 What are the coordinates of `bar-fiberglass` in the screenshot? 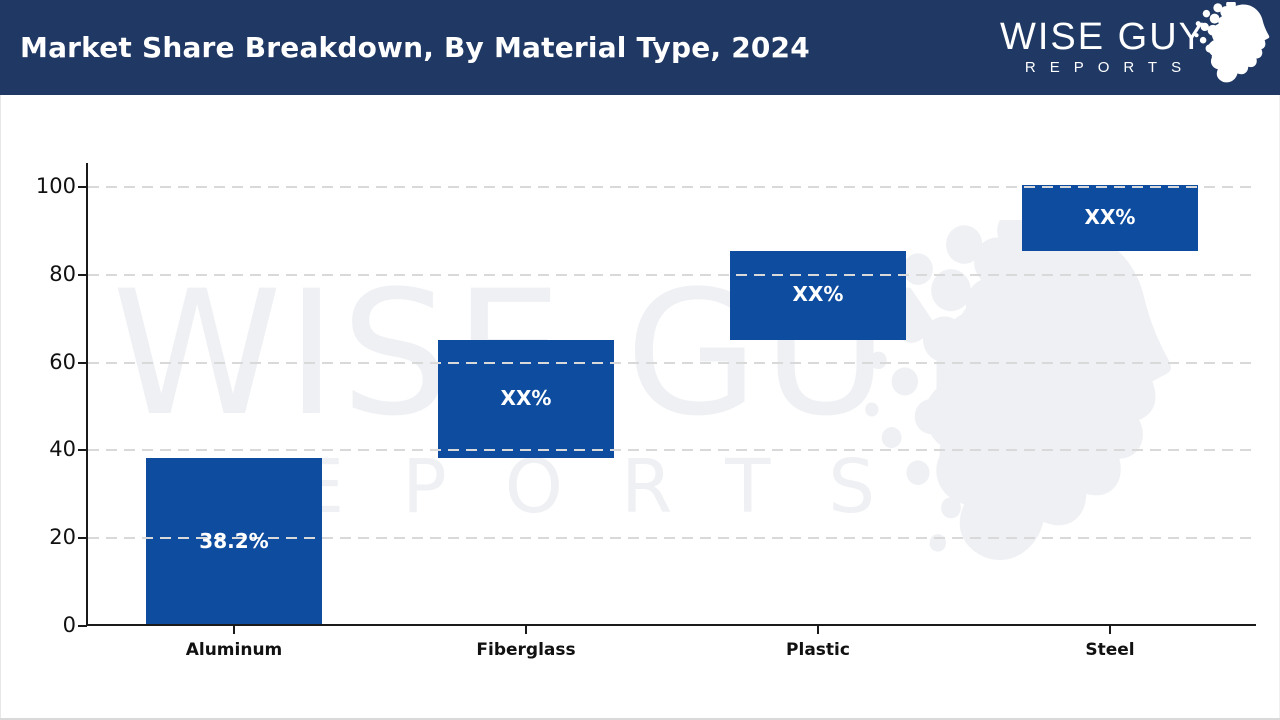 It's located at (526, 399).